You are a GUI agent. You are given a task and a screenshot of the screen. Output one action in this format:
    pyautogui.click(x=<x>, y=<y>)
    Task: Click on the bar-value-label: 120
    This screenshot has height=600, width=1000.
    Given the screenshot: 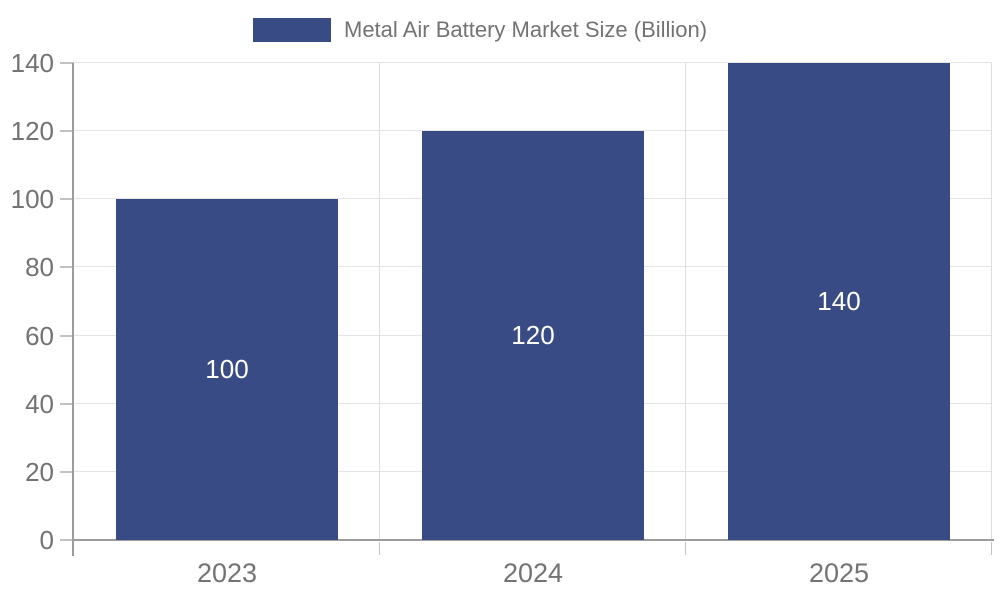 What is the action you would take?
    pyautogui.click(x=533, y=335)
    